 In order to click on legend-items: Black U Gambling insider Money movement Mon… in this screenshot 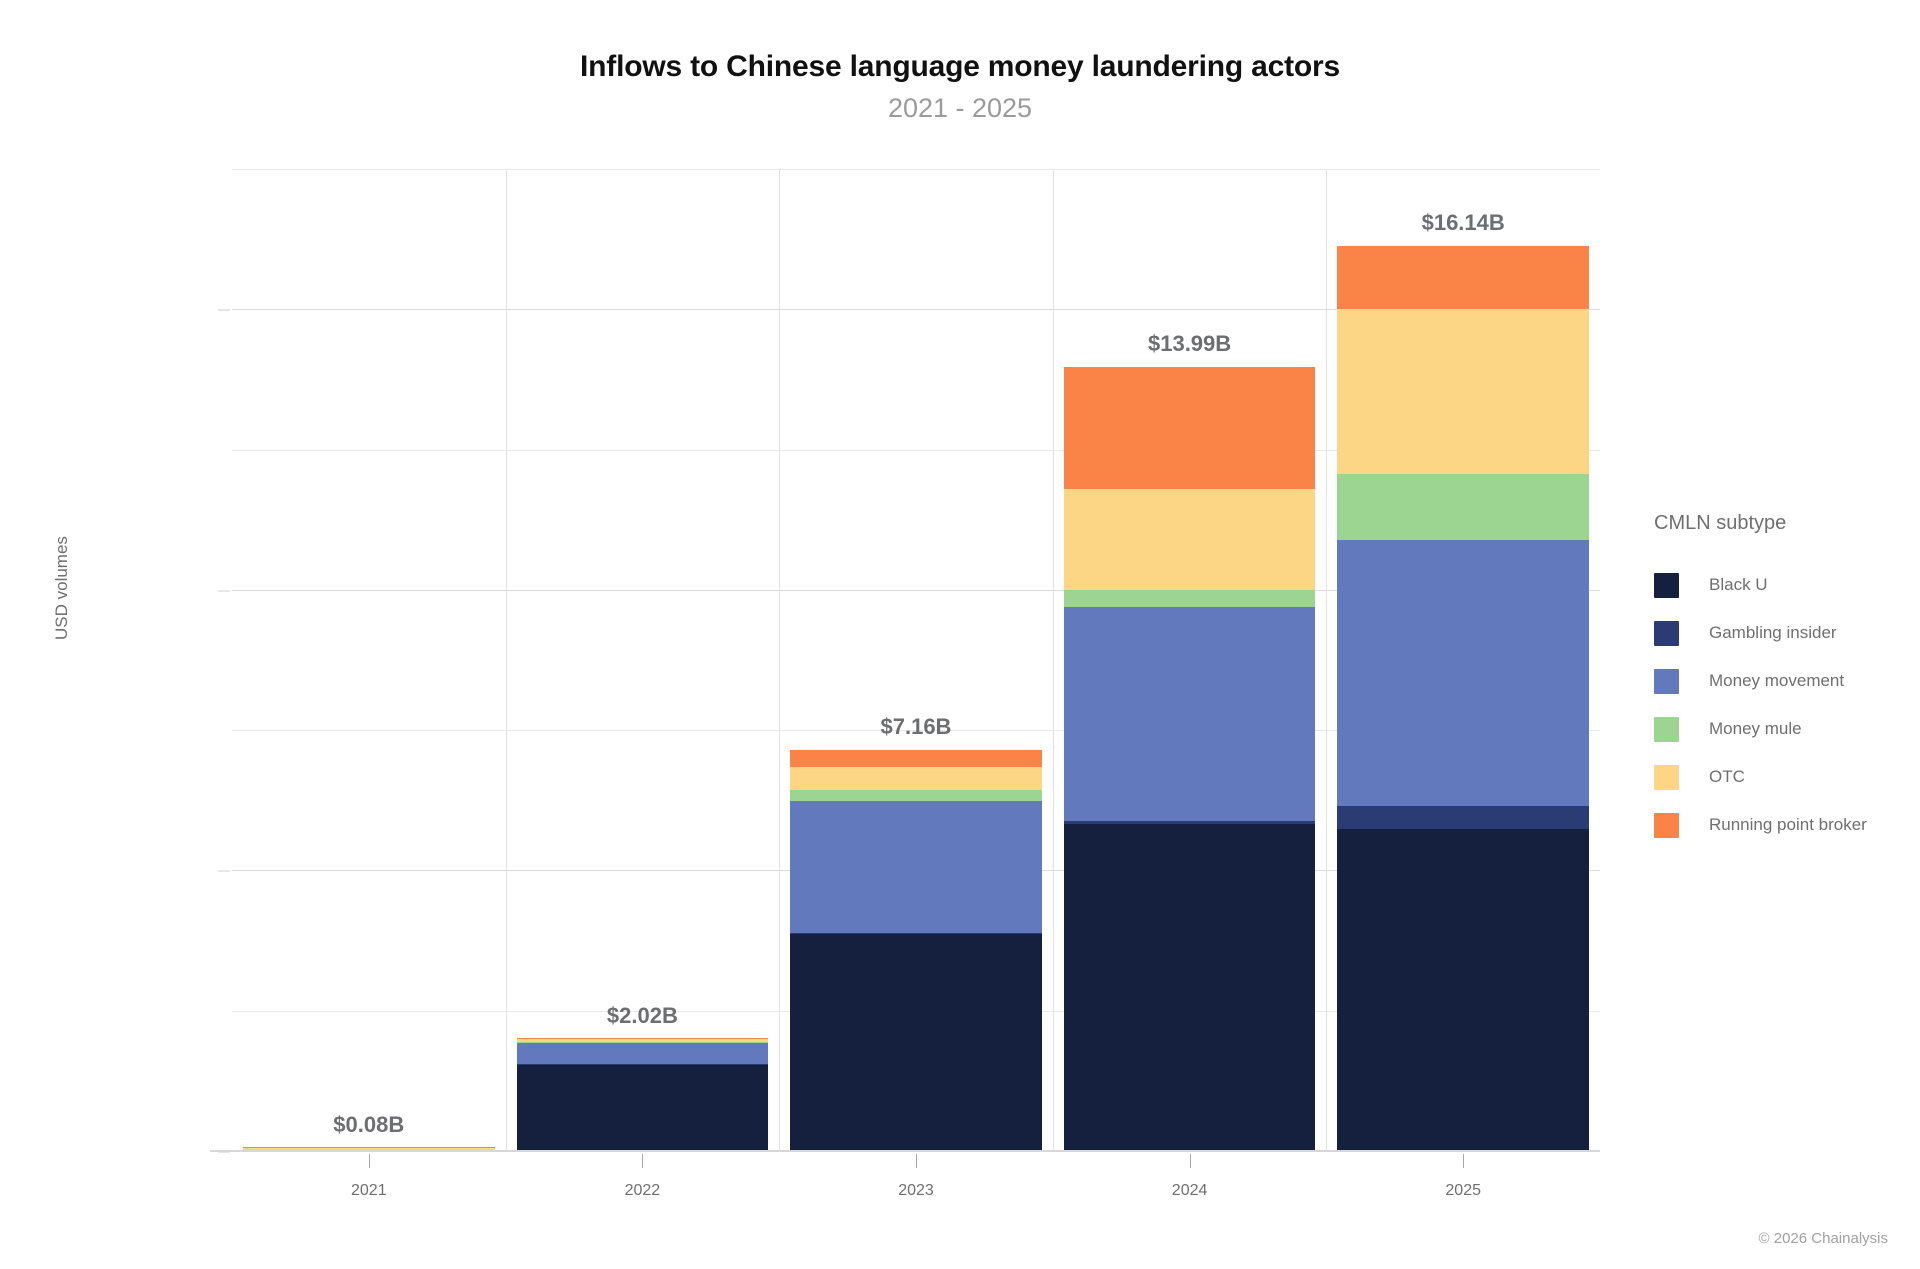, I will do `click(1779, 705)`.